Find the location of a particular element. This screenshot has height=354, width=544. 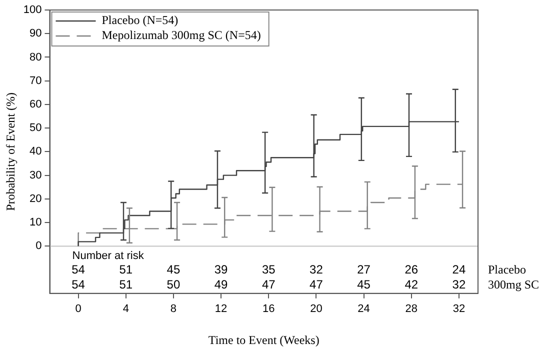

y-tick-label: 40 is located at coordinates (36, 152).